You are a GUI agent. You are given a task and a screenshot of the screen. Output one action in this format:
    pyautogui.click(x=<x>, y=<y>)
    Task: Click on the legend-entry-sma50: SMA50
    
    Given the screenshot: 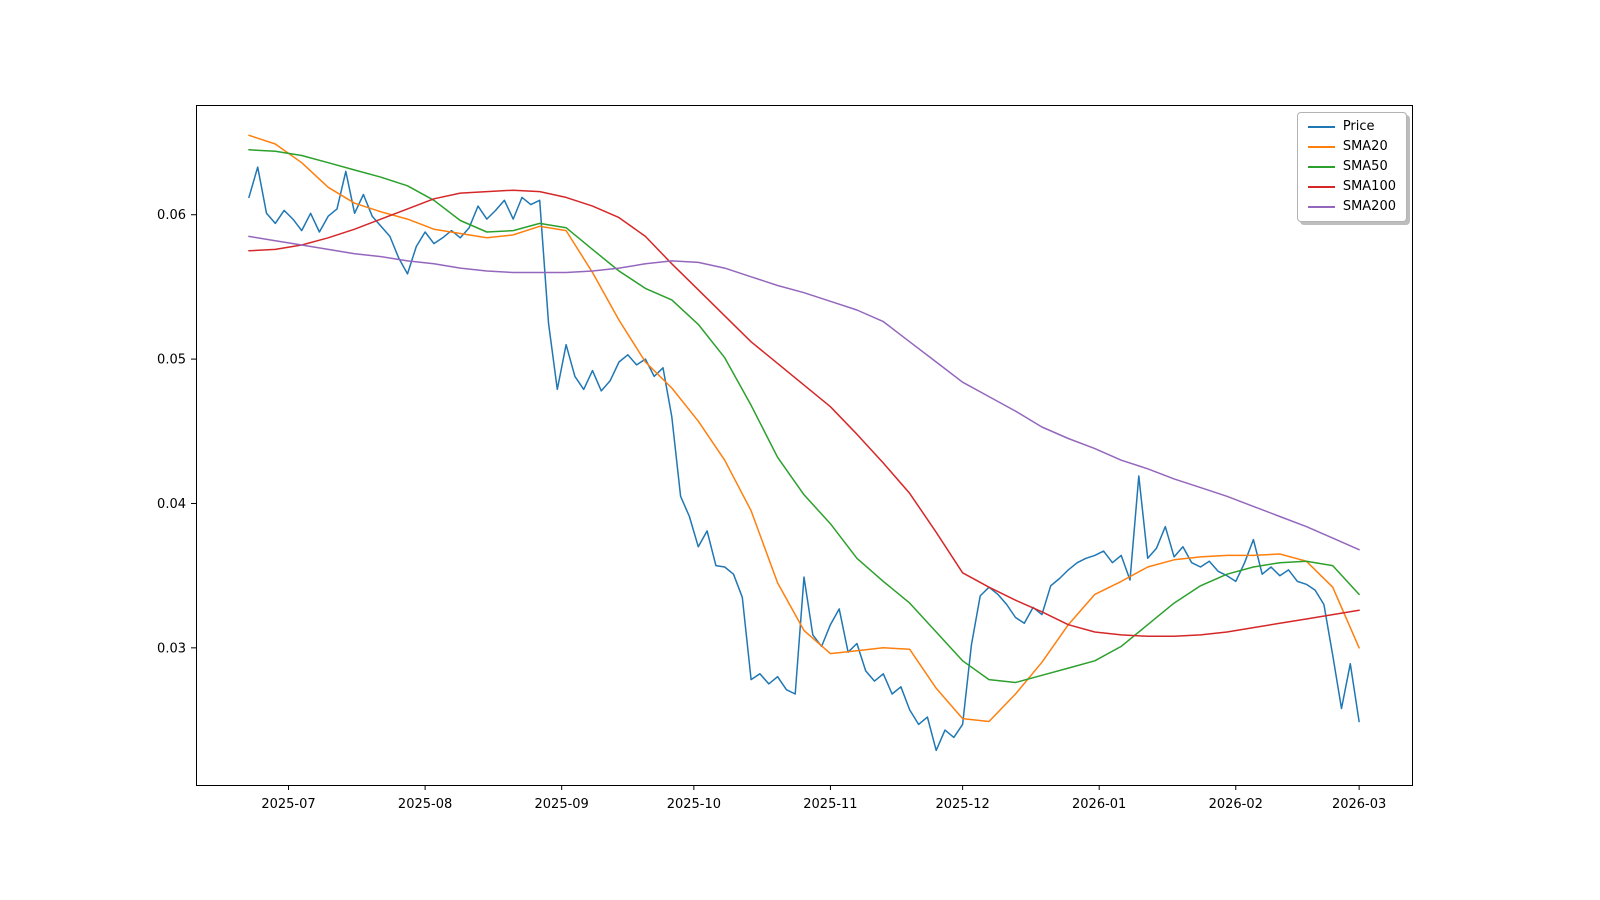 What is the action you would take?
    pyautogui.click(x=1351, y=166)
    